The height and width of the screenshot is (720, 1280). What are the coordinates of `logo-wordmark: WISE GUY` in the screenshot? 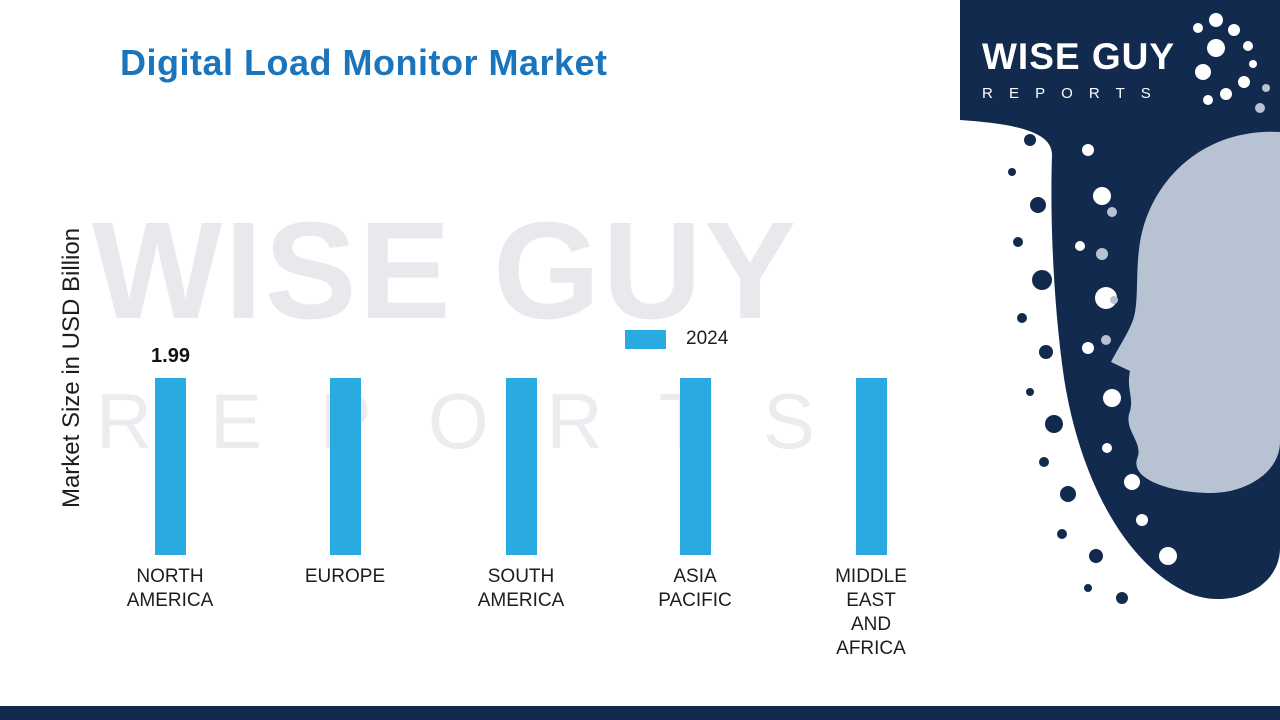 It's located at (1079, 56).